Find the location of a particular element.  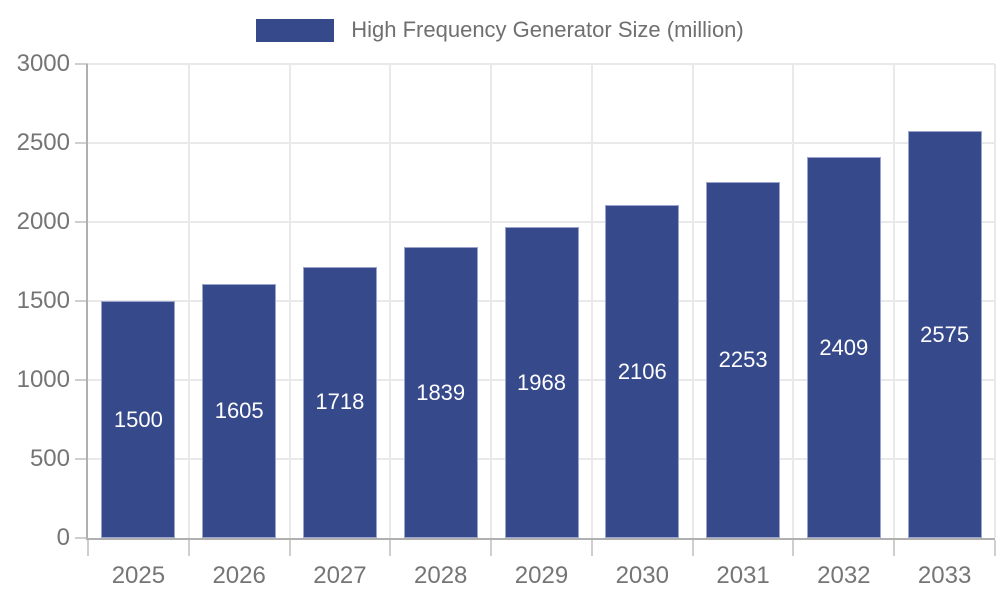

x-tick-label: 2025 is located at coordinates (138, 575).